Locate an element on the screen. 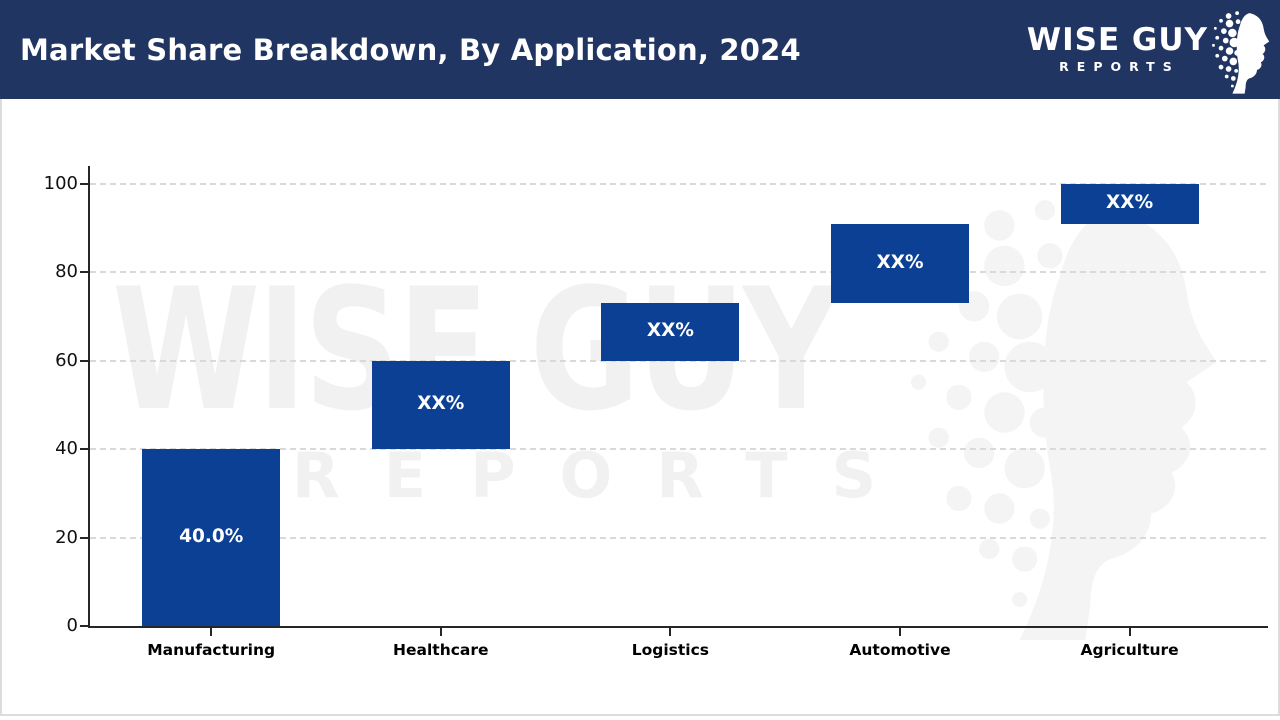  y-tick-label: 100 is located at coordinates (60, 183).